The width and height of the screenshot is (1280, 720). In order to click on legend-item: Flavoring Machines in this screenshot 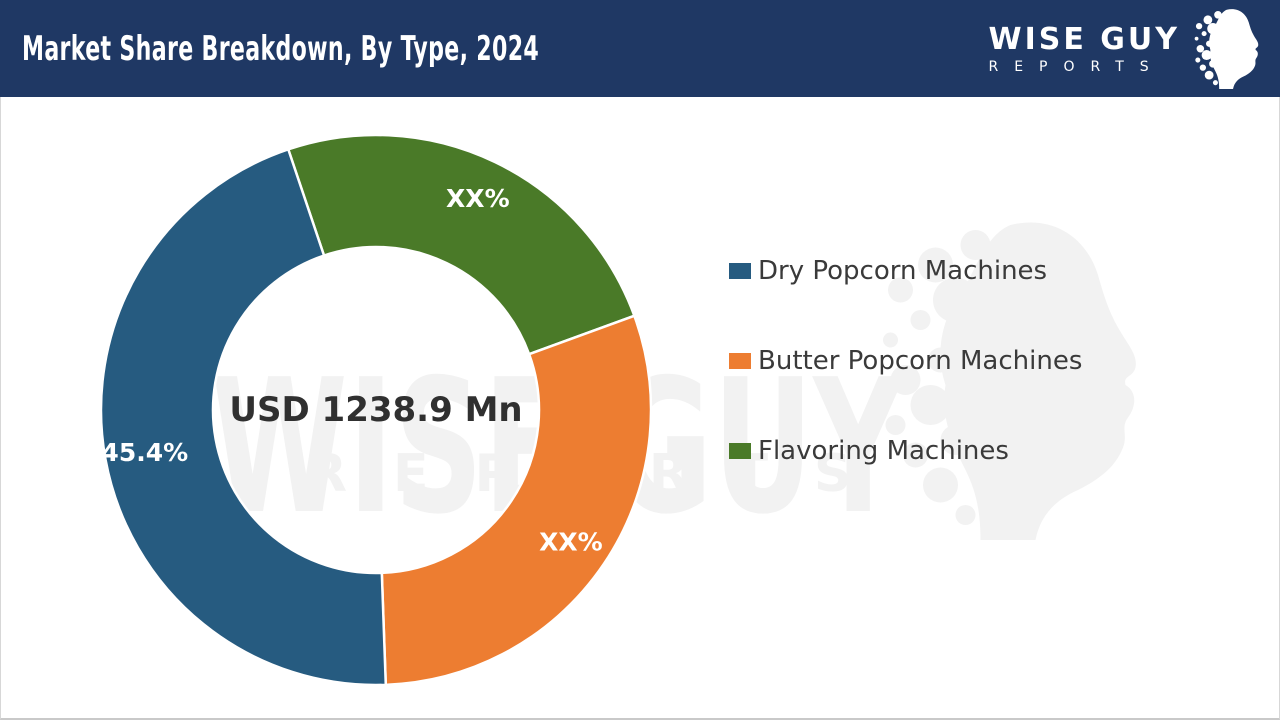, I will do `click(905, 451)`.